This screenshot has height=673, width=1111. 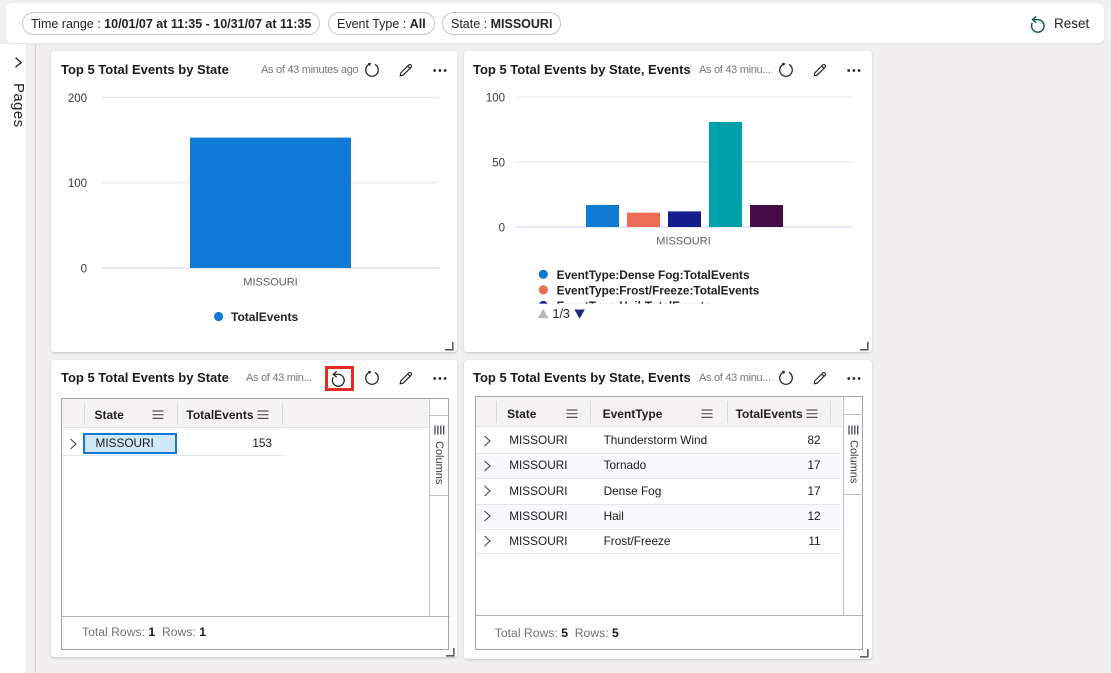 What do you see at coordinates (264, 317) in the screenshot?
I see `svg-text: TotalEvents` at bounding box center [264, 317].